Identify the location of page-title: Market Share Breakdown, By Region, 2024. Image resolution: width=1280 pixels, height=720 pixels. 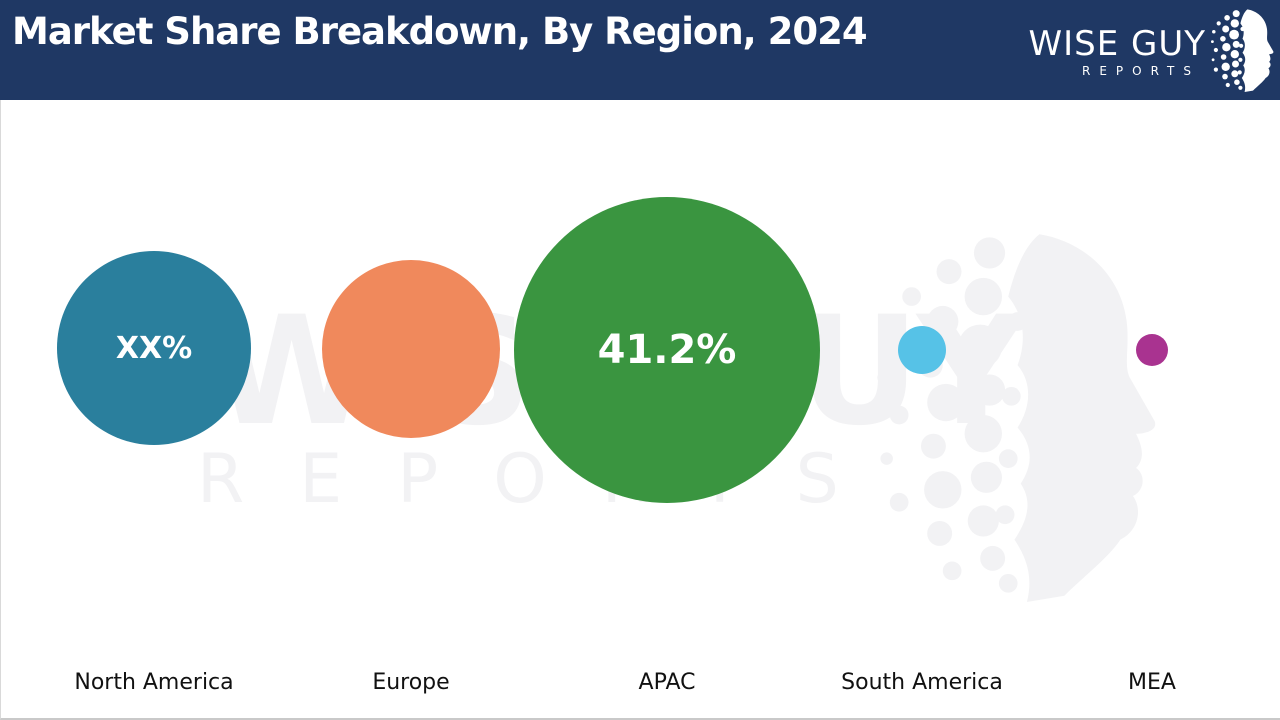
(440, 31).